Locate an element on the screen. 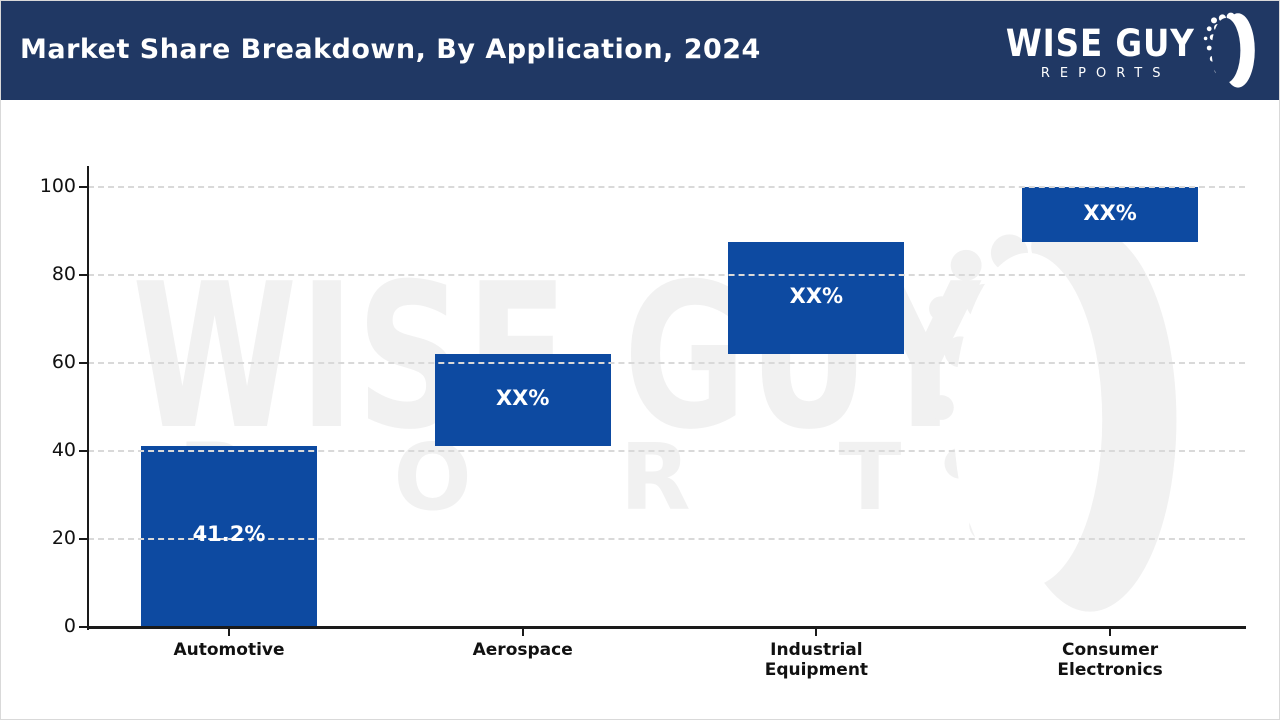 This screenshot has width=1280, height=720. logo-subtitle: REPORTS is located at coordinates (1105, 73).